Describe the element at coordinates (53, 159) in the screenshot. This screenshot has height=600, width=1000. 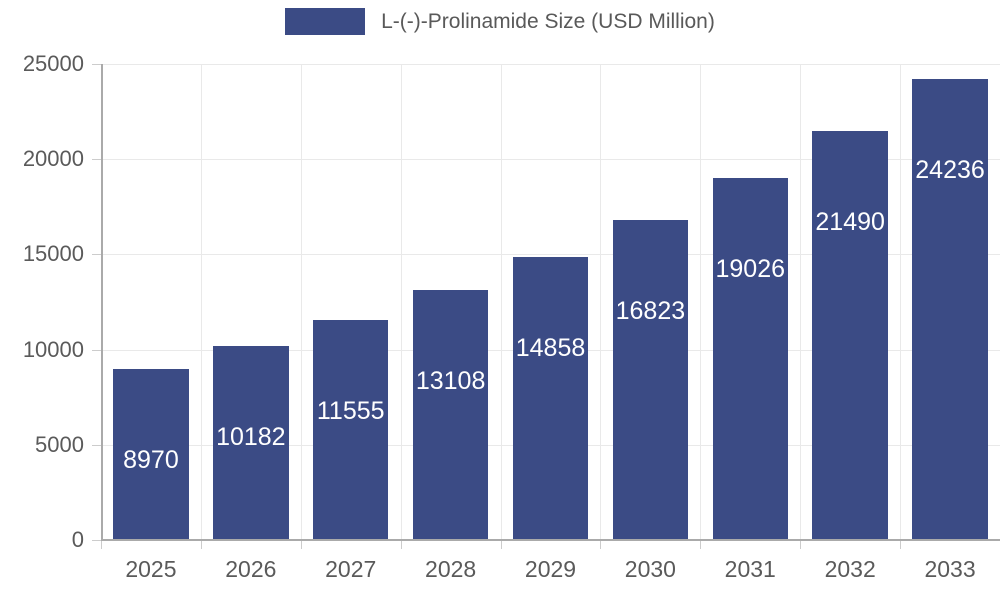
I see `y-axis-tick-label: 20000` at that location.